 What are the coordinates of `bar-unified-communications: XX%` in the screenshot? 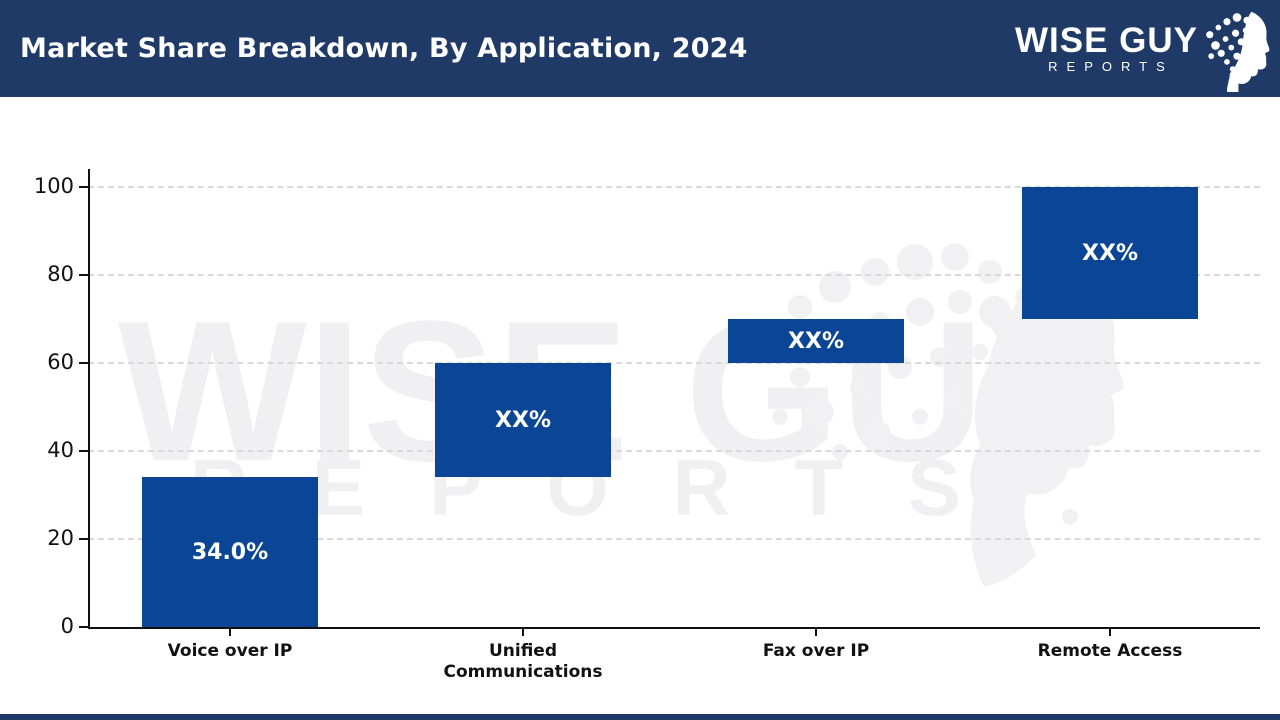 It's located at (523, 420).